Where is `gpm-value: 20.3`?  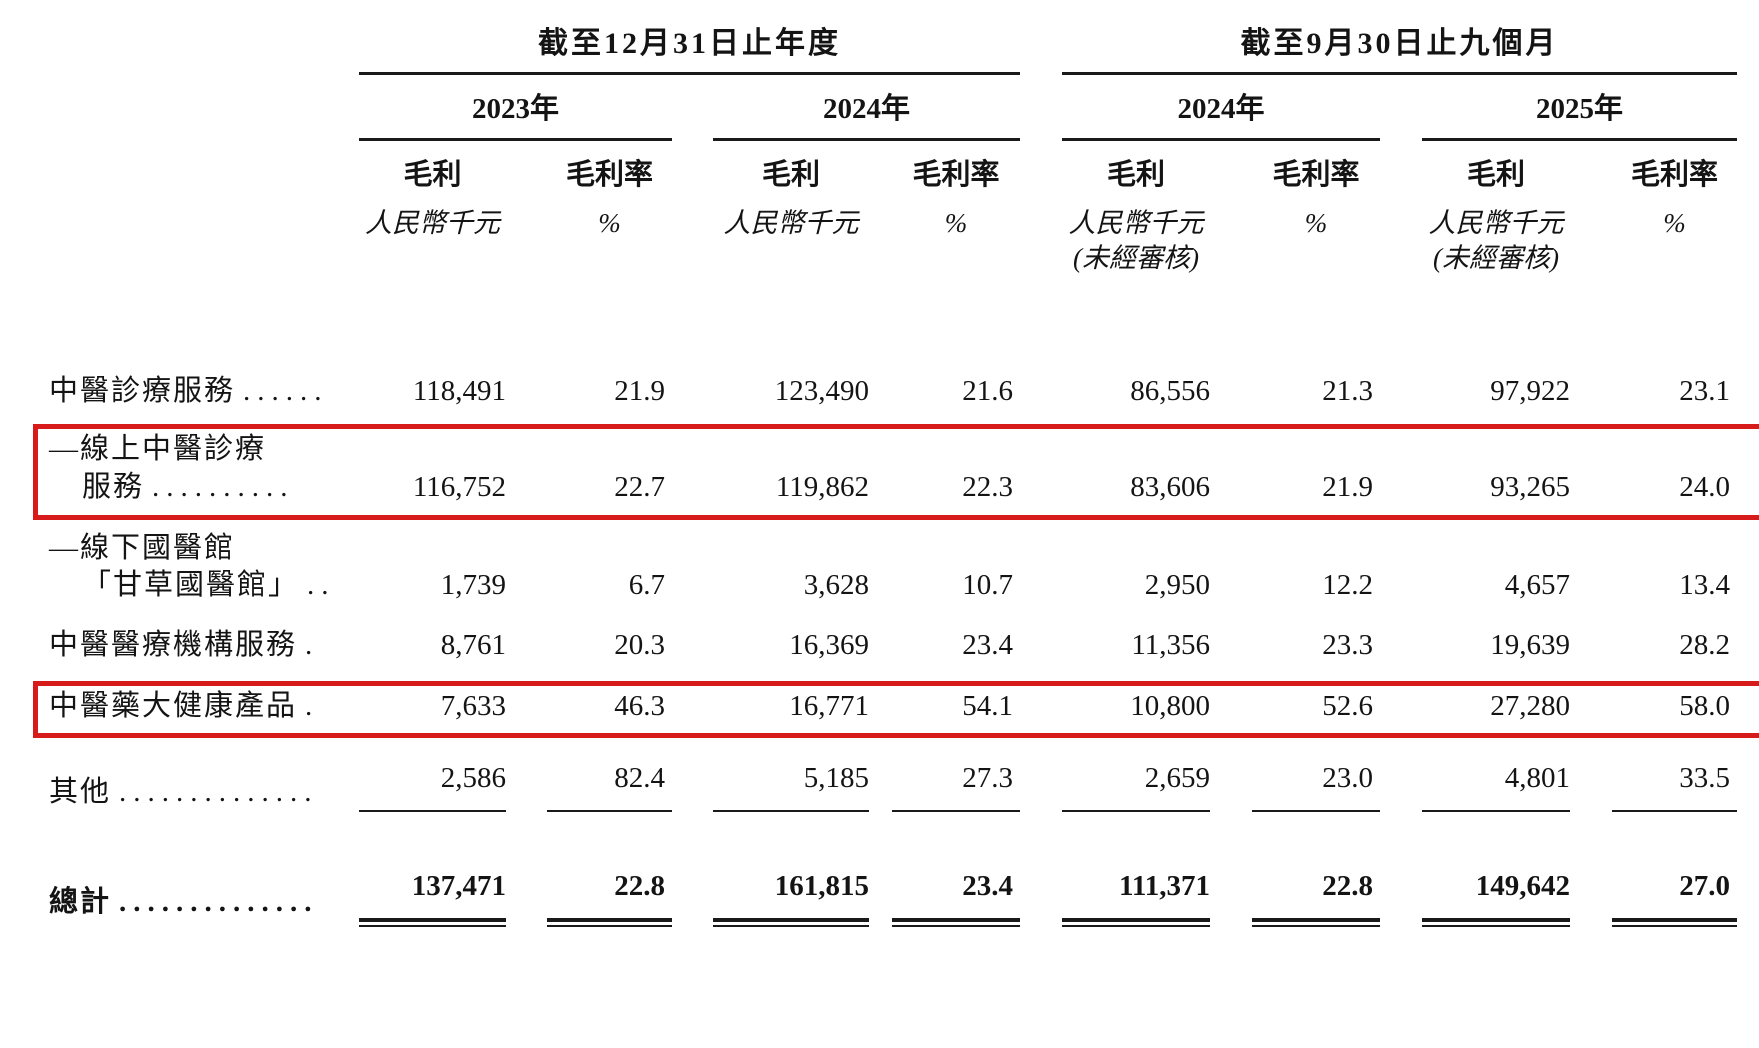
gpm-value: 20.3 is located at coordinates (639, 645).